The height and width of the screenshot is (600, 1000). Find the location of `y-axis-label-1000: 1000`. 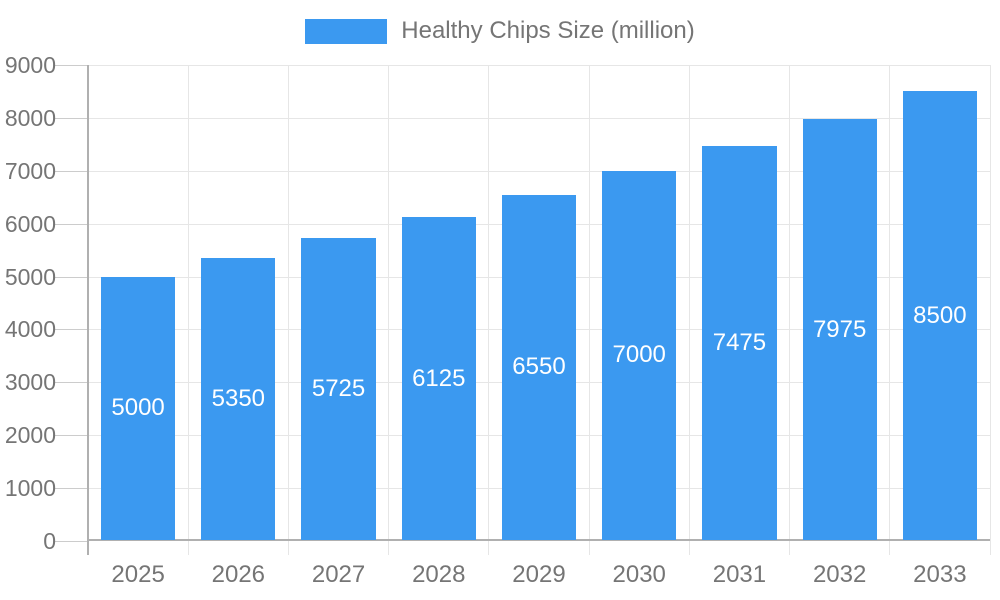

y-axis-label-1000: 1000 is located at coordinates (30, 488).